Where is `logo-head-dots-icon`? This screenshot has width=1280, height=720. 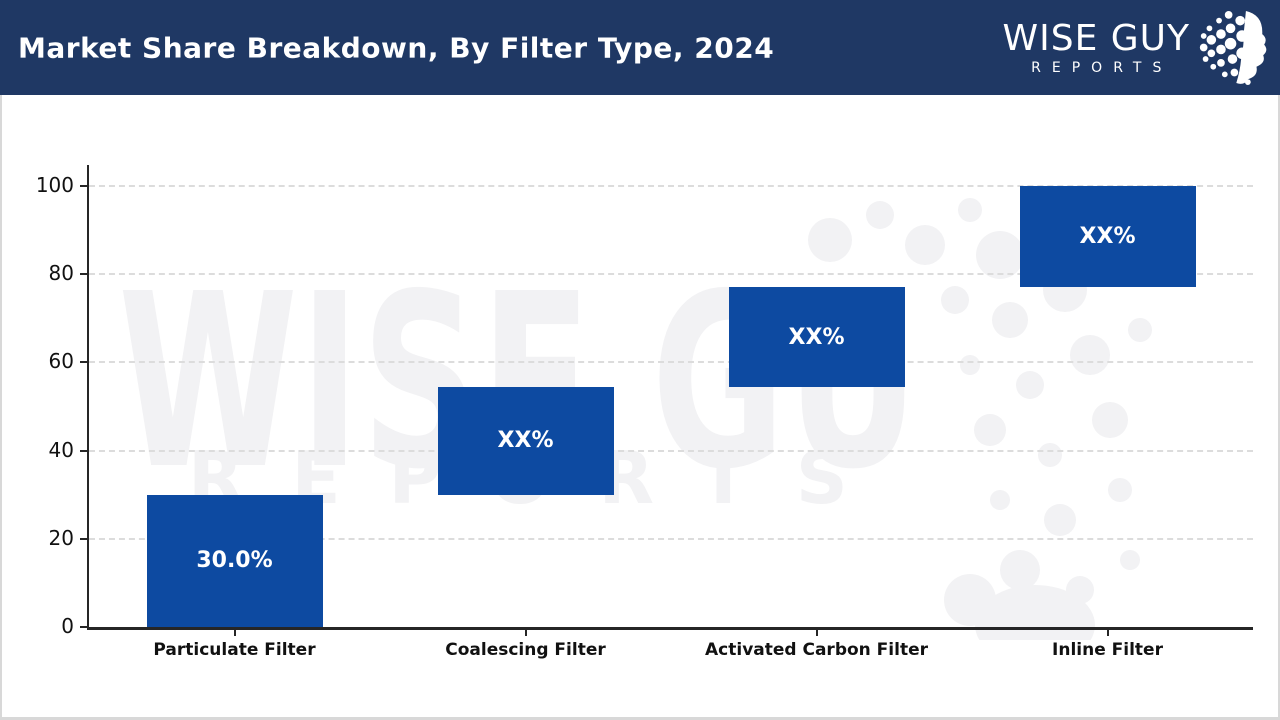 logo-head-dots-icon is located at coordinates (1233, 47).